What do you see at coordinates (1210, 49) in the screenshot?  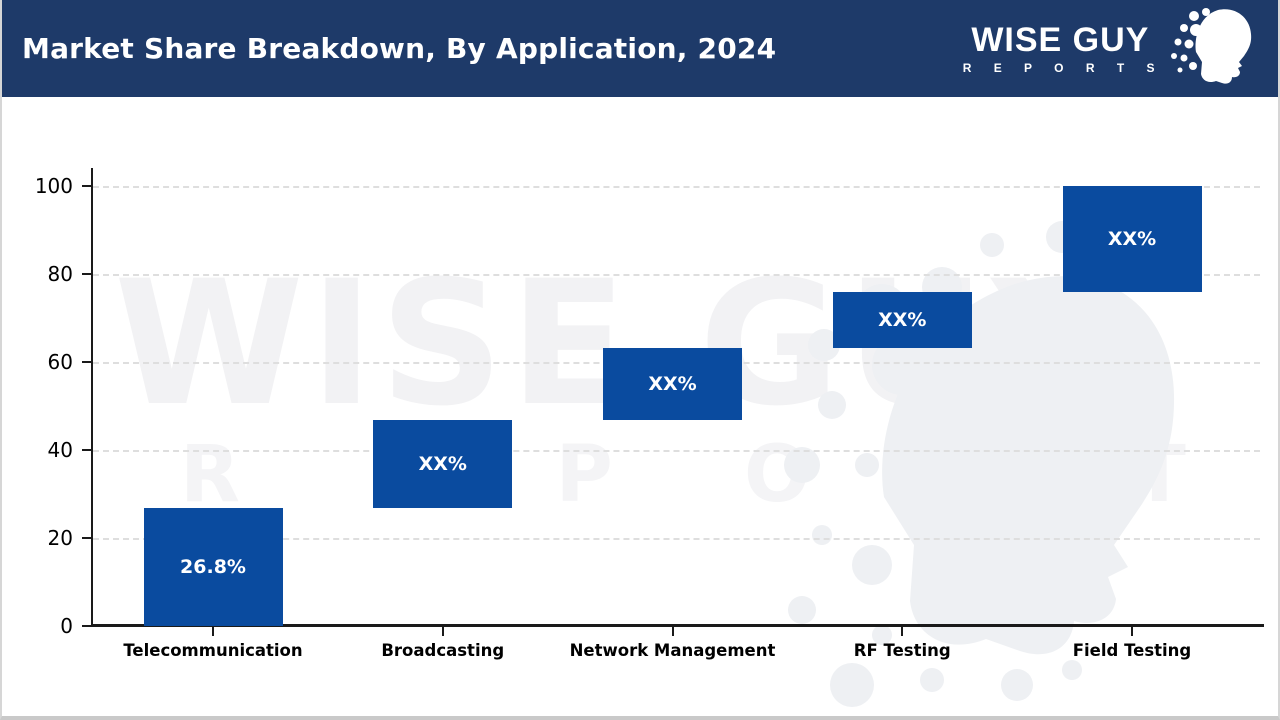 I see `logo-head-icon` at bounding box center [1210, 49].